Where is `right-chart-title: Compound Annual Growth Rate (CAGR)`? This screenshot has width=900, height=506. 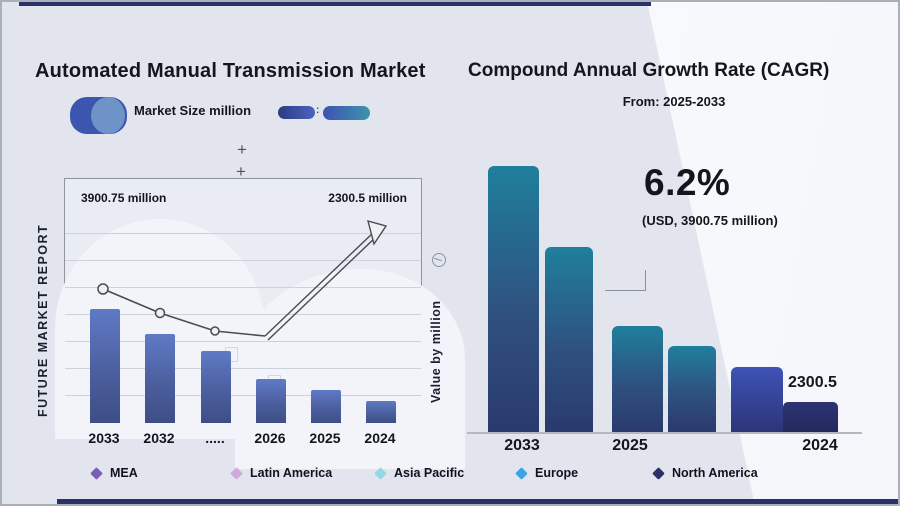 right-chart-title: Compound Annual Growth Rate (CAGR) is located at coordinates (649, 70).